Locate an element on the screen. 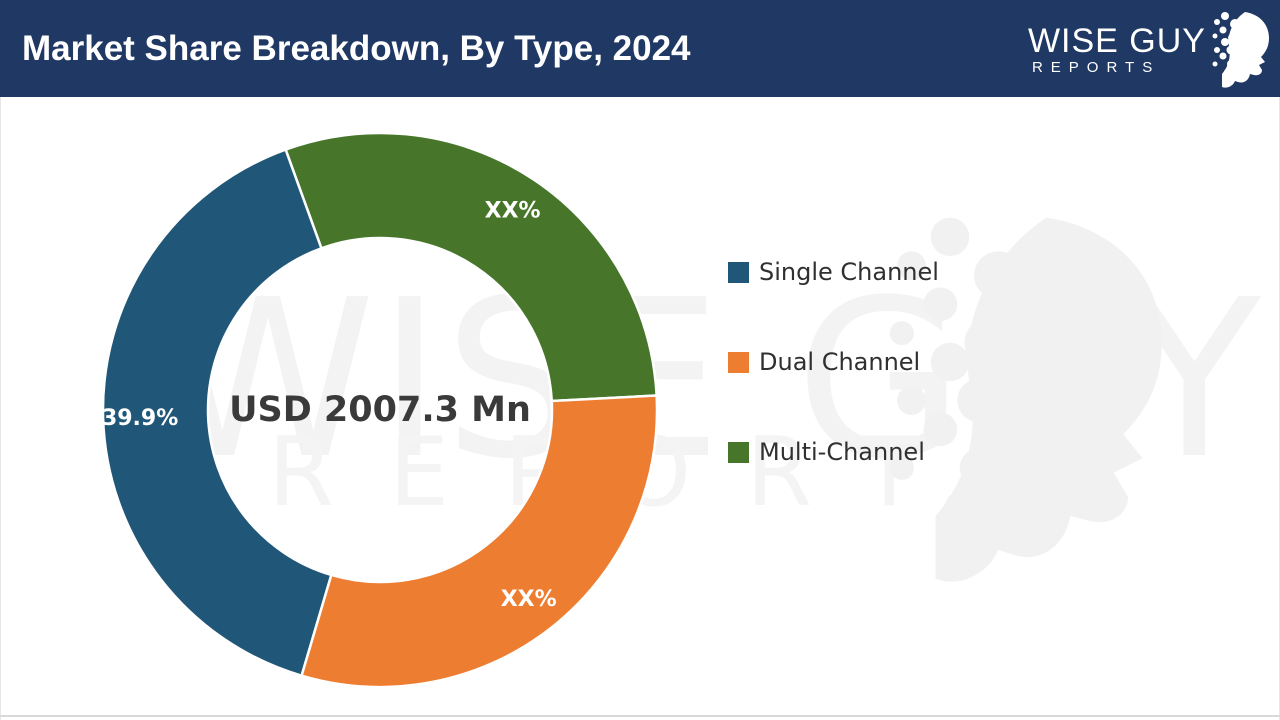 This screenshot has width=1280, height=720. legend-swatch-single-channel is located at coordinates (738, 272).